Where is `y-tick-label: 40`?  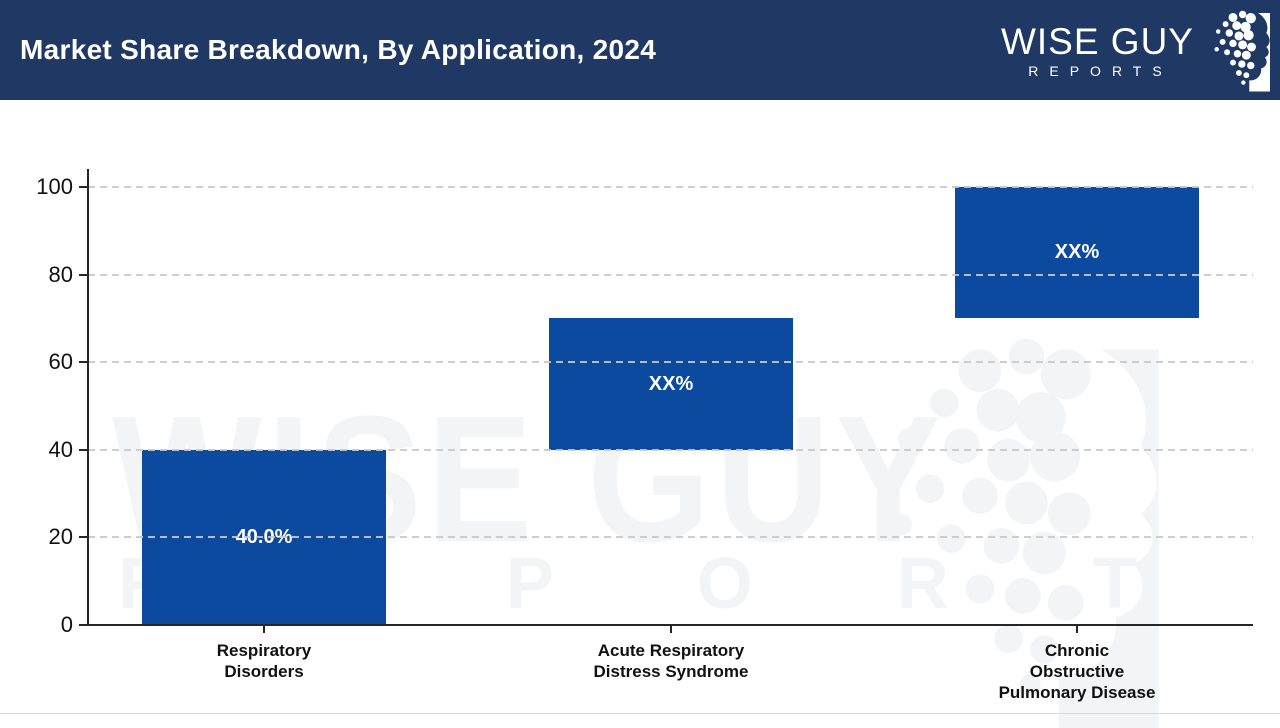 y-tick-label: 40 is located at coordinates (60, 449).